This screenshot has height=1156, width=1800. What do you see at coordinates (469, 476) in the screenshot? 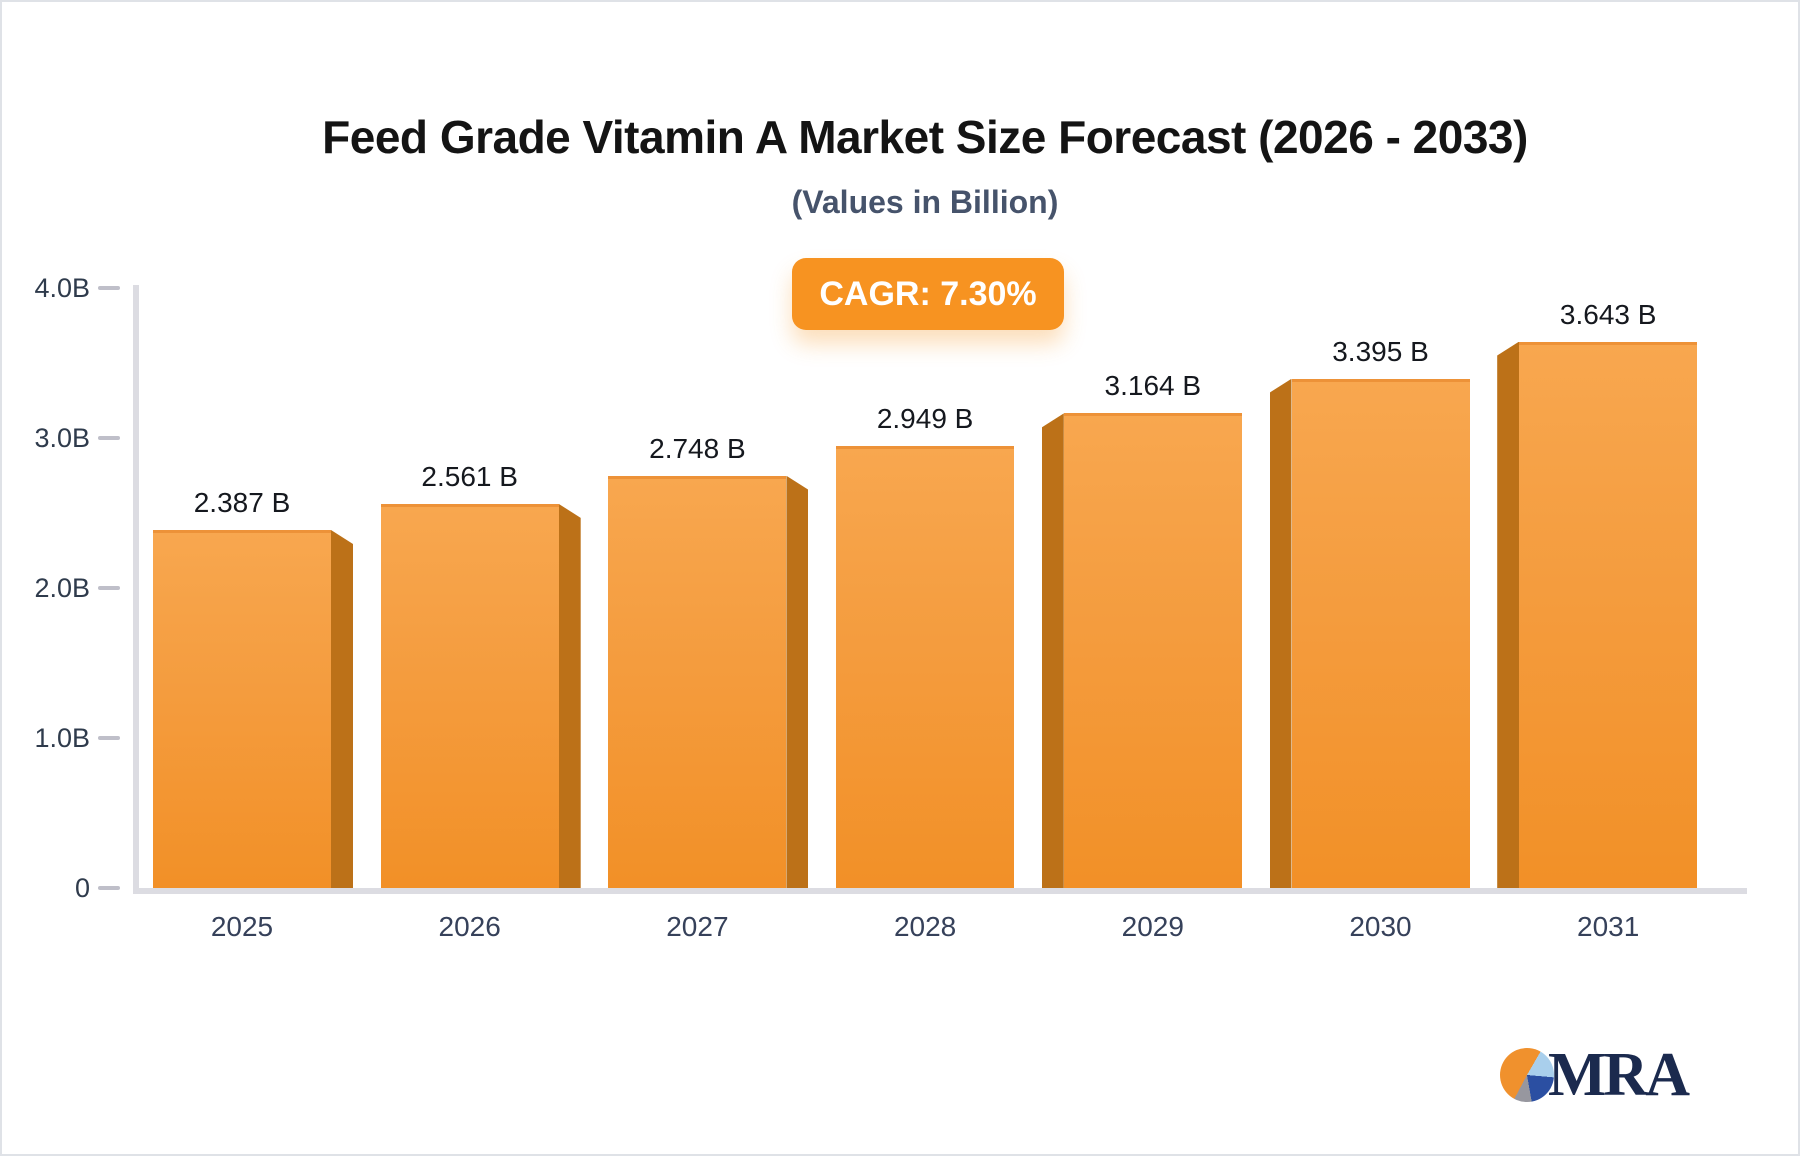
I see `bar-value-label: 2.561 B` at bounding box center [469, 476].